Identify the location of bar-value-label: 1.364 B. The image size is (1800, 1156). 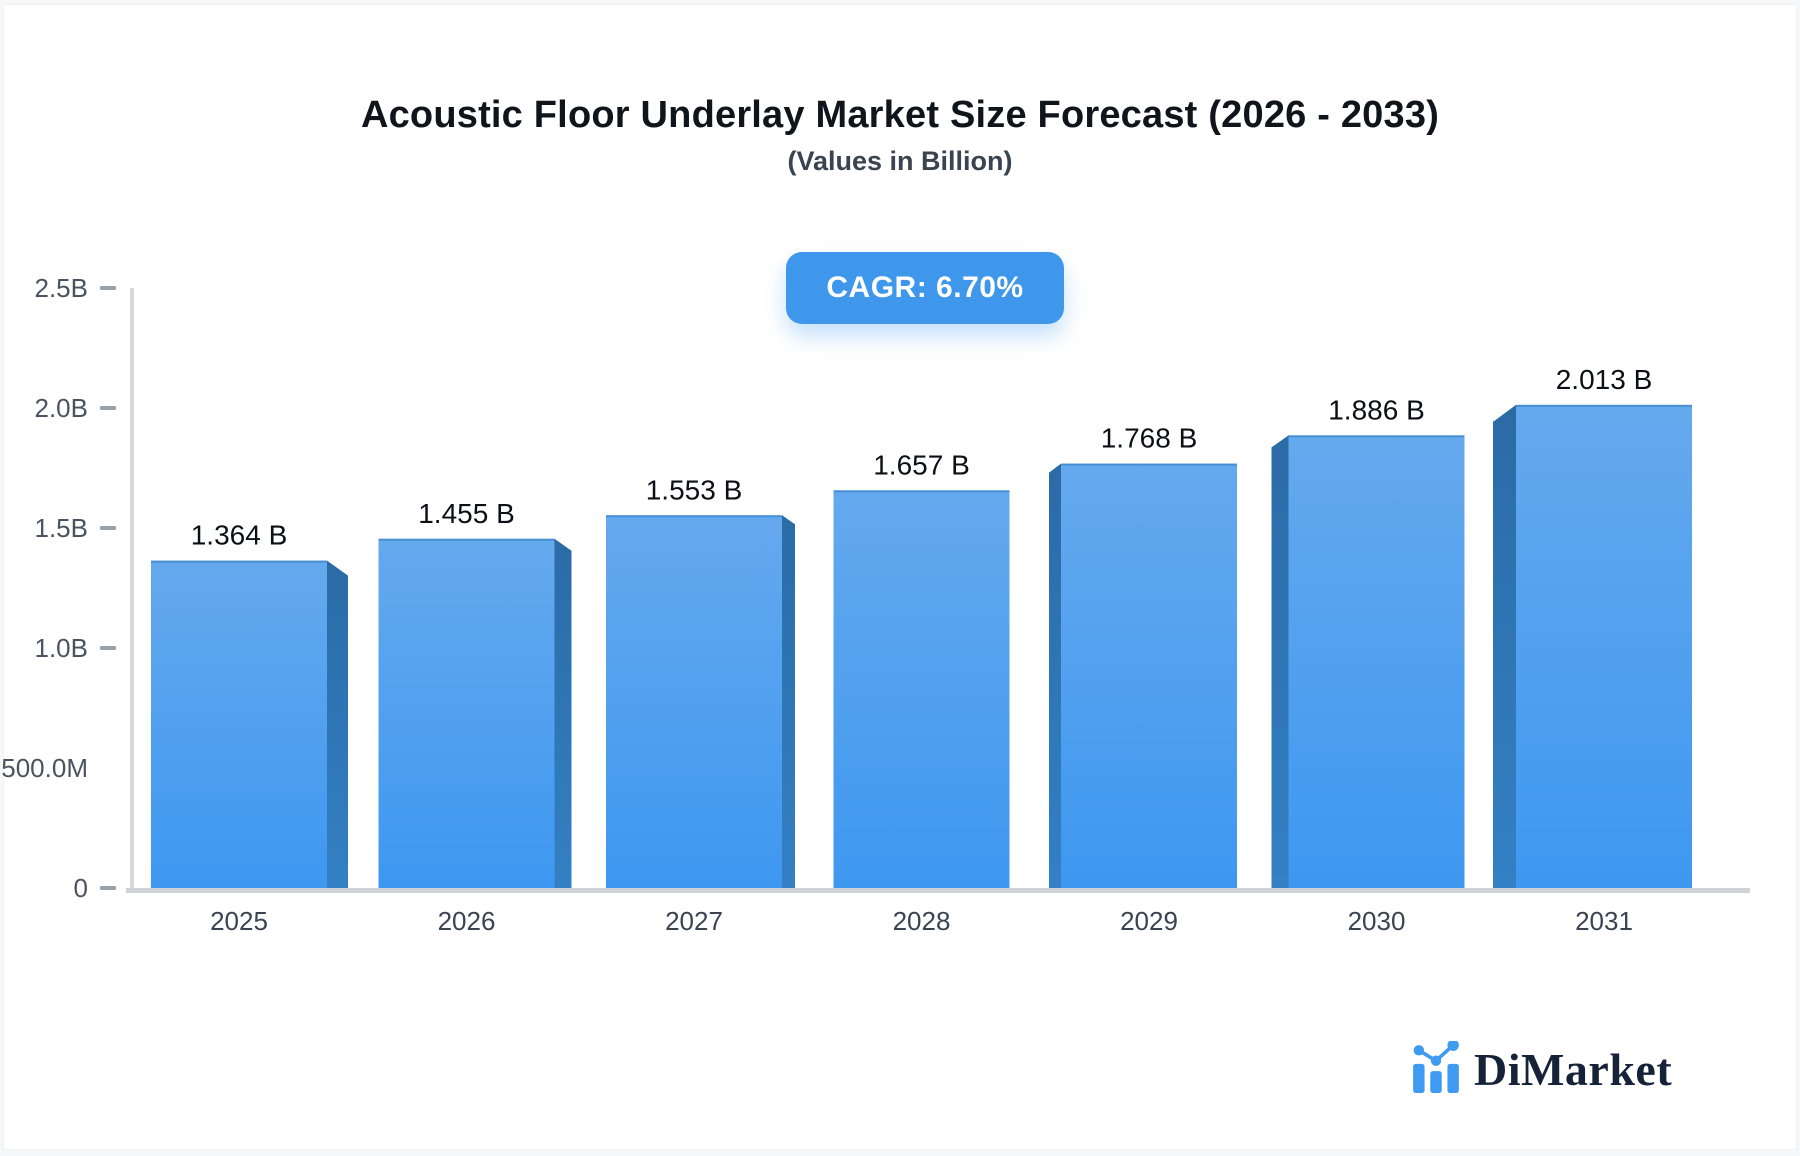
(239, 535).